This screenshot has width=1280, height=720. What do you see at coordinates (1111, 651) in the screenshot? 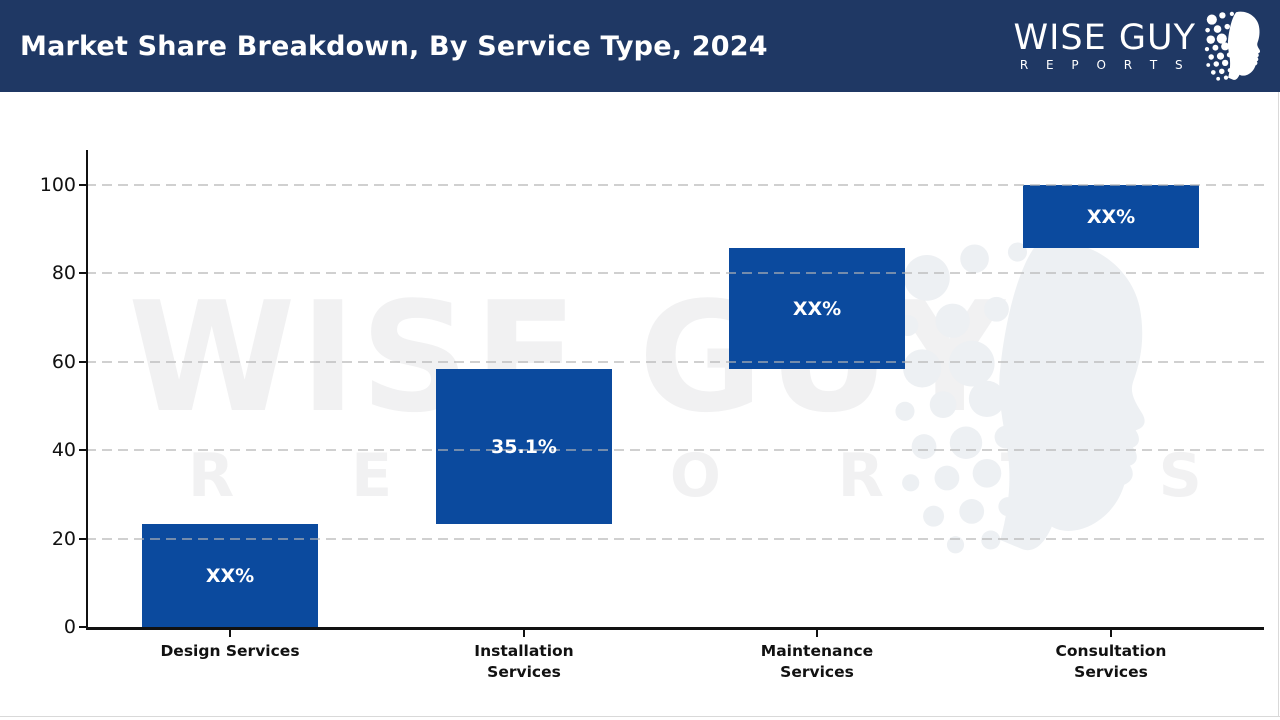
I see `category-label-line: Consultation` at bounding box center [1111, 651].